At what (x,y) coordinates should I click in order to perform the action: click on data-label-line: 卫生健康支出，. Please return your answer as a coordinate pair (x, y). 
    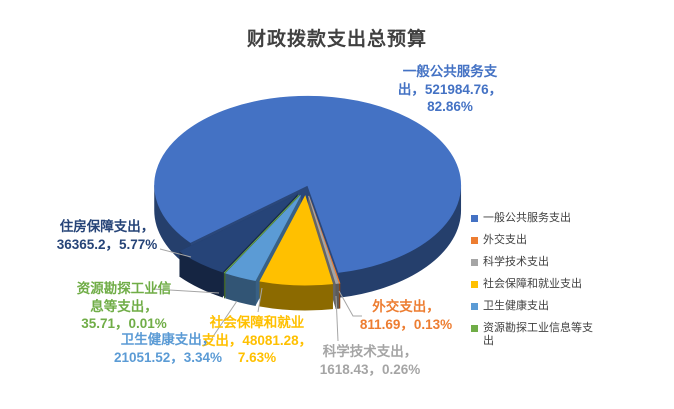
    Looking at the image, I should click on (168, 339).